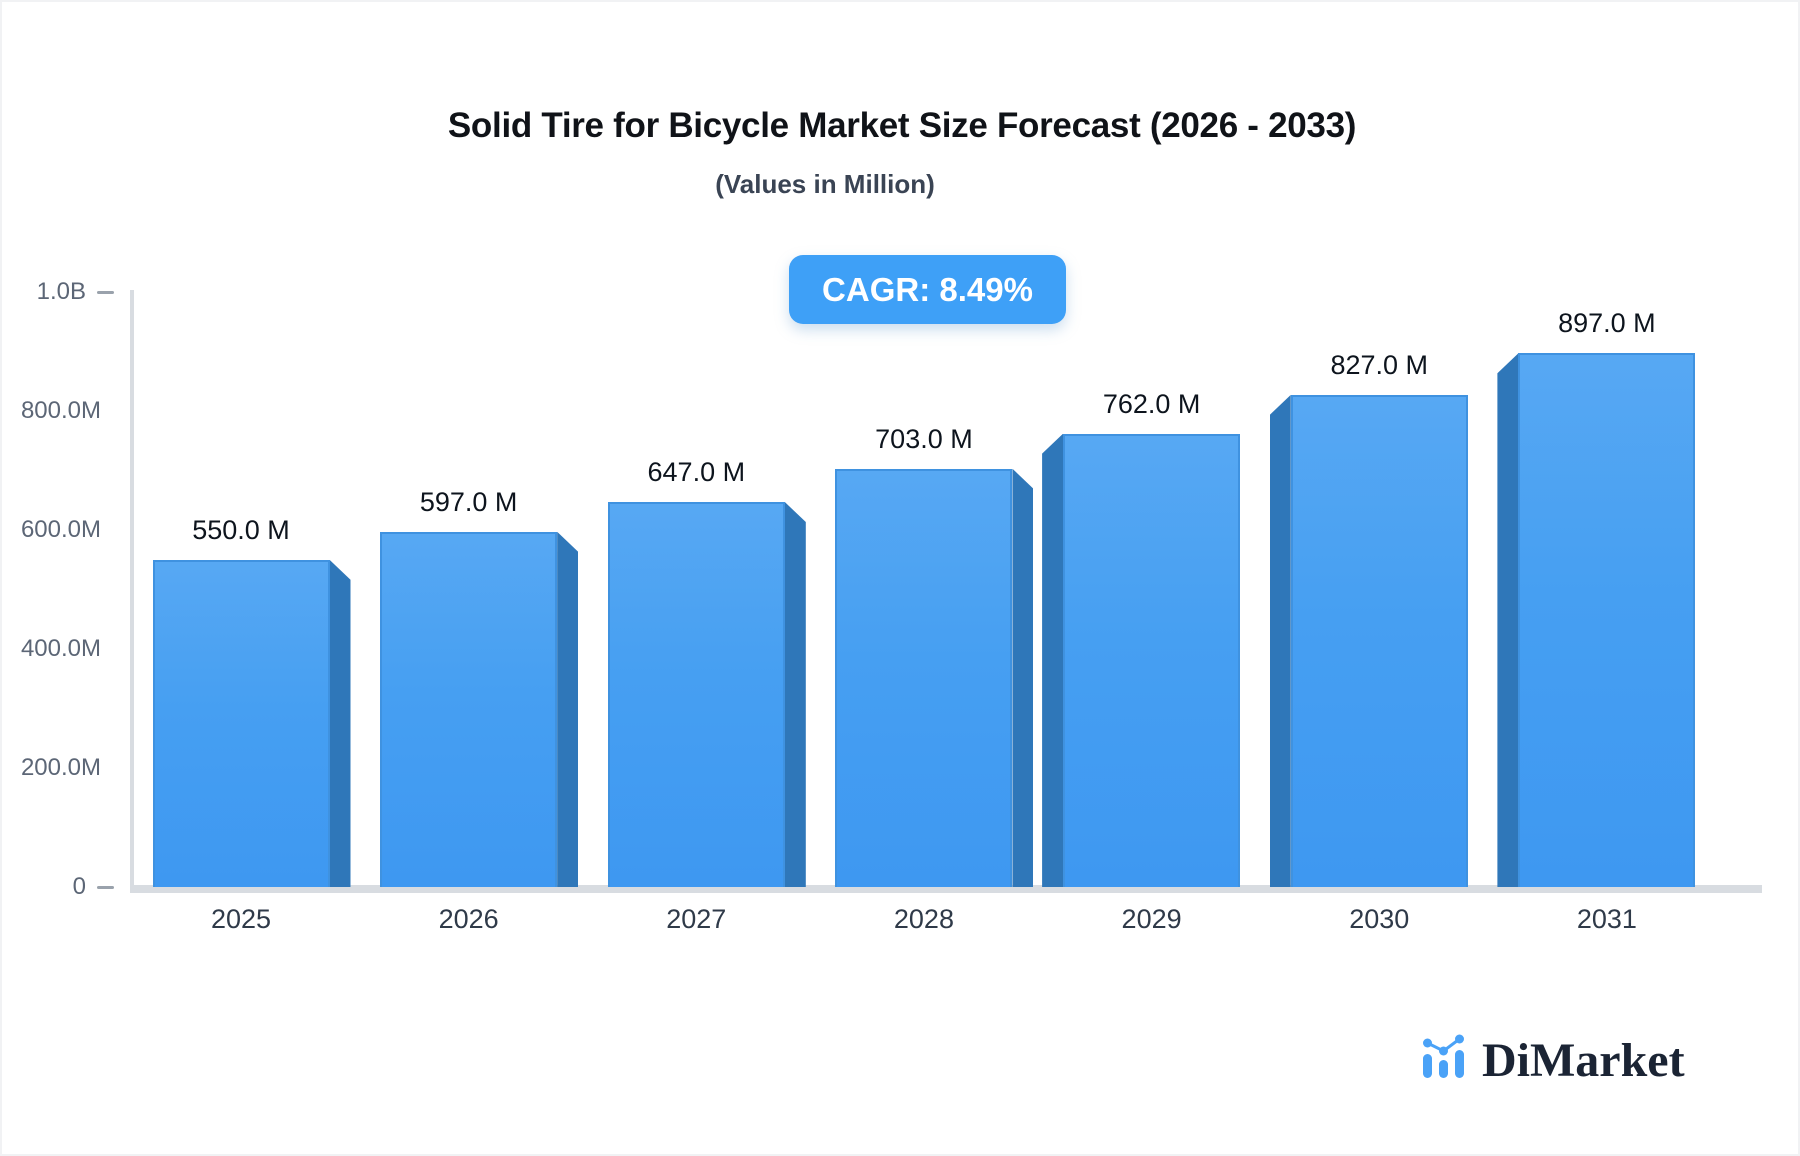  What do you see at coordinates (924, 438) in the screenshot?
I see `bar-value-label-2028: 703.0 M` at bounding box center [924, 438].